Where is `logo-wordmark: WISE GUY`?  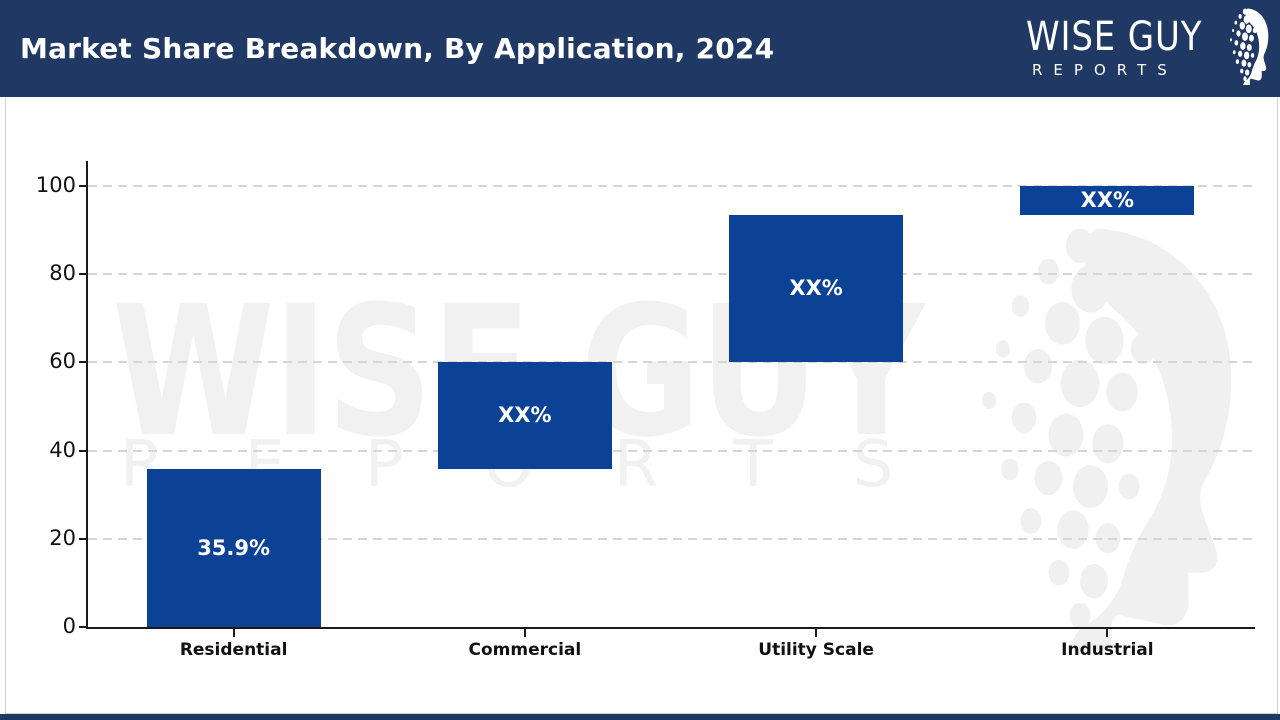 logo-wordmark: WISE GUY is located at coordinates (1114, 37).